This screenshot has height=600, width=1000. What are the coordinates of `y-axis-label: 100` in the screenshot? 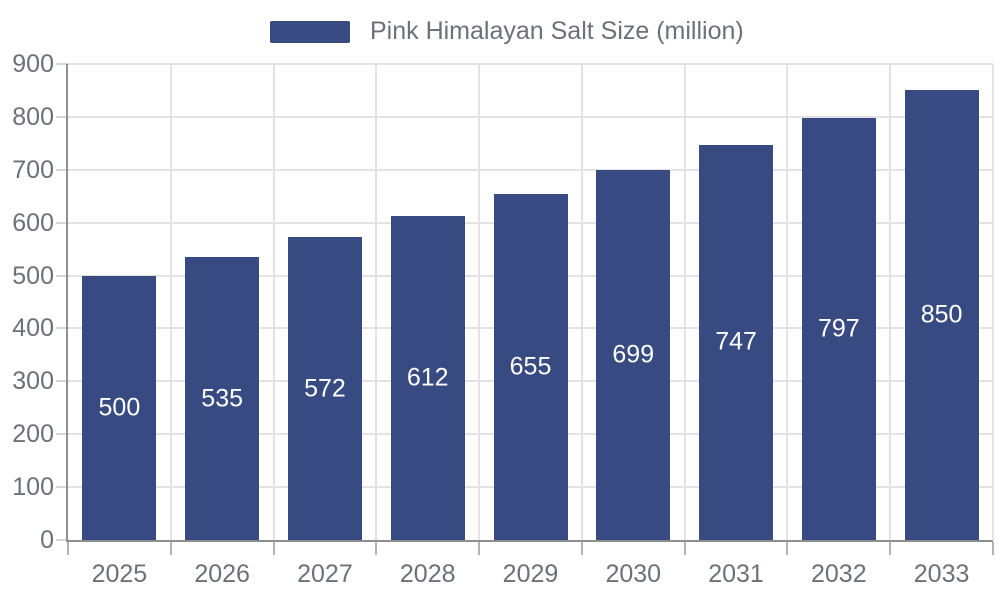 It's located at (33, 487).